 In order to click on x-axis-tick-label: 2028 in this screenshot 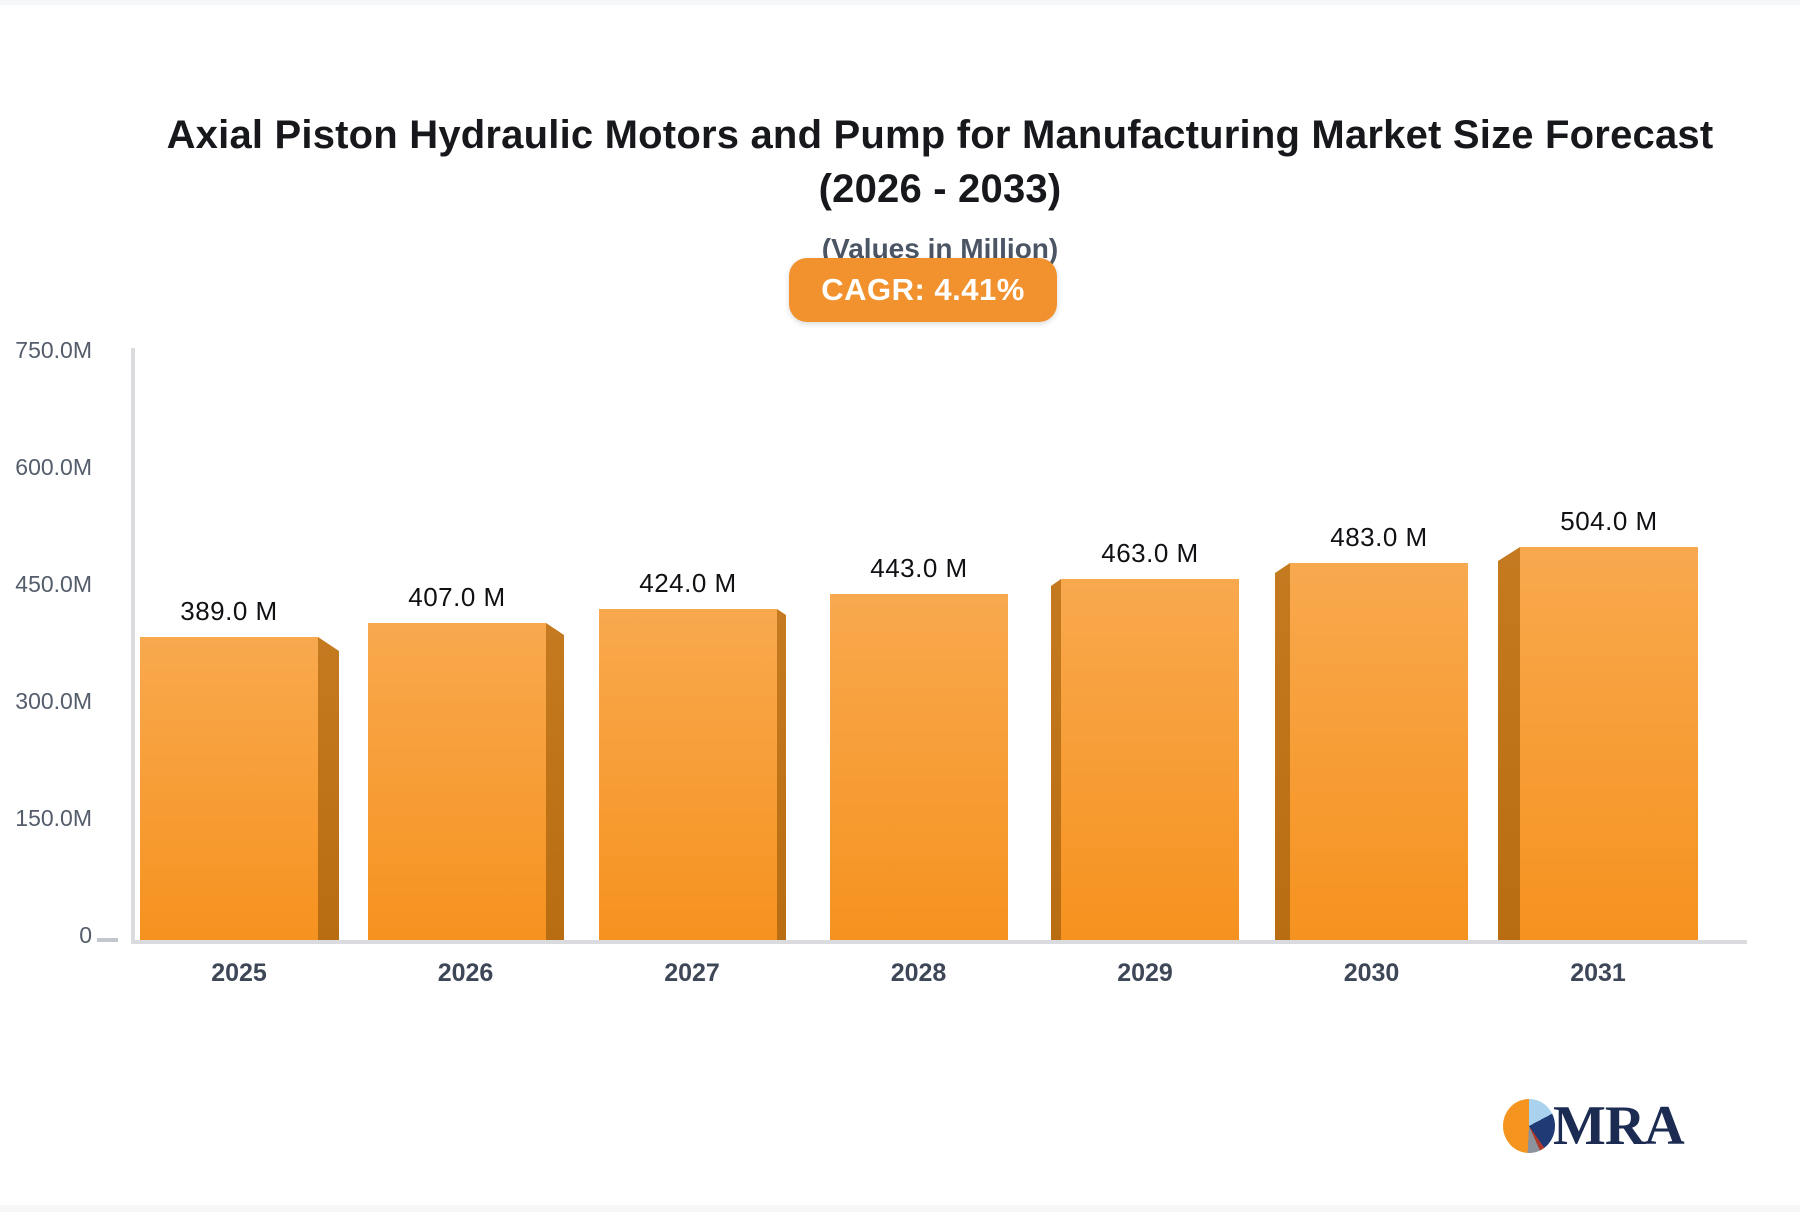, I will do `click(918, 973)`.